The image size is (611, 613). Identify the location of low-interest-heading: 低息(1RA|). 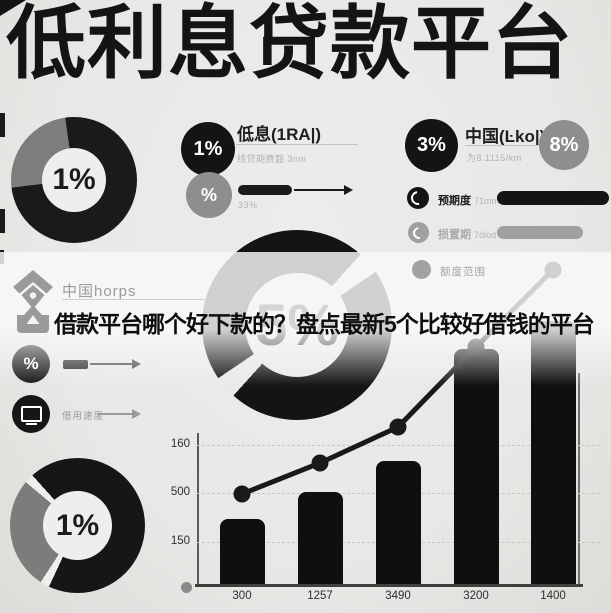
(279, 134).